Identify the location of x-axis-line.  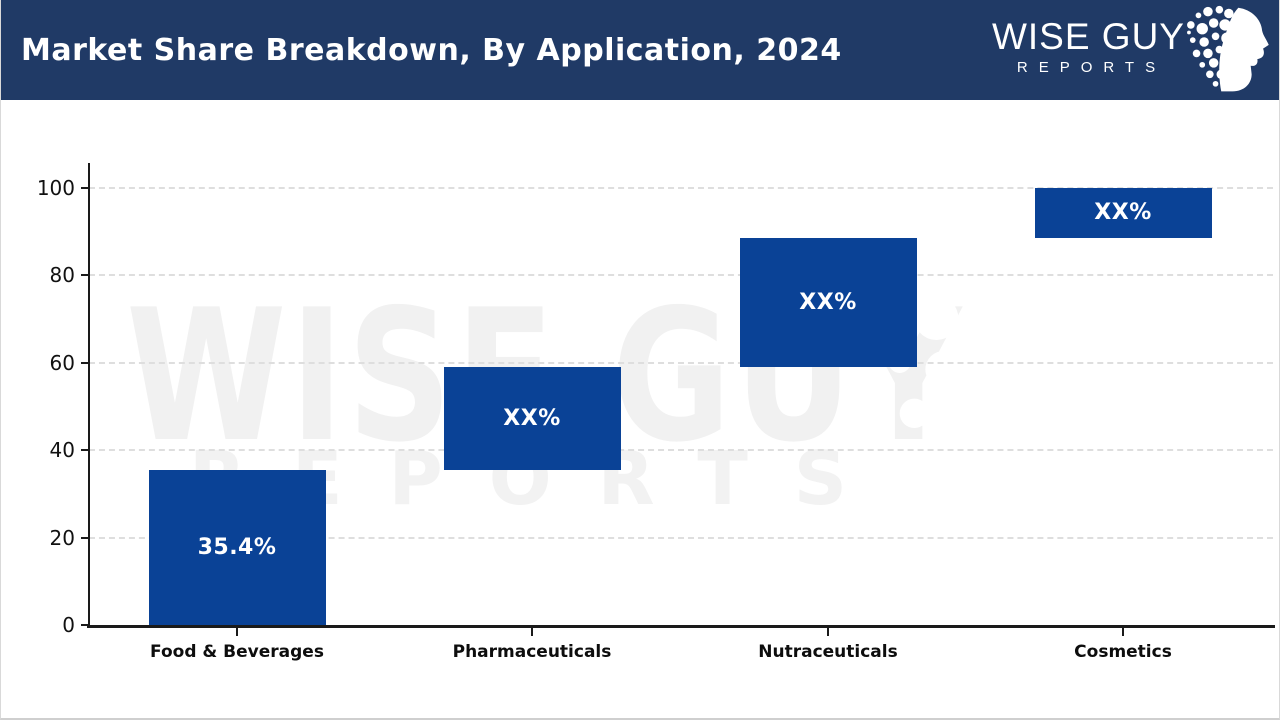
(681, 626).